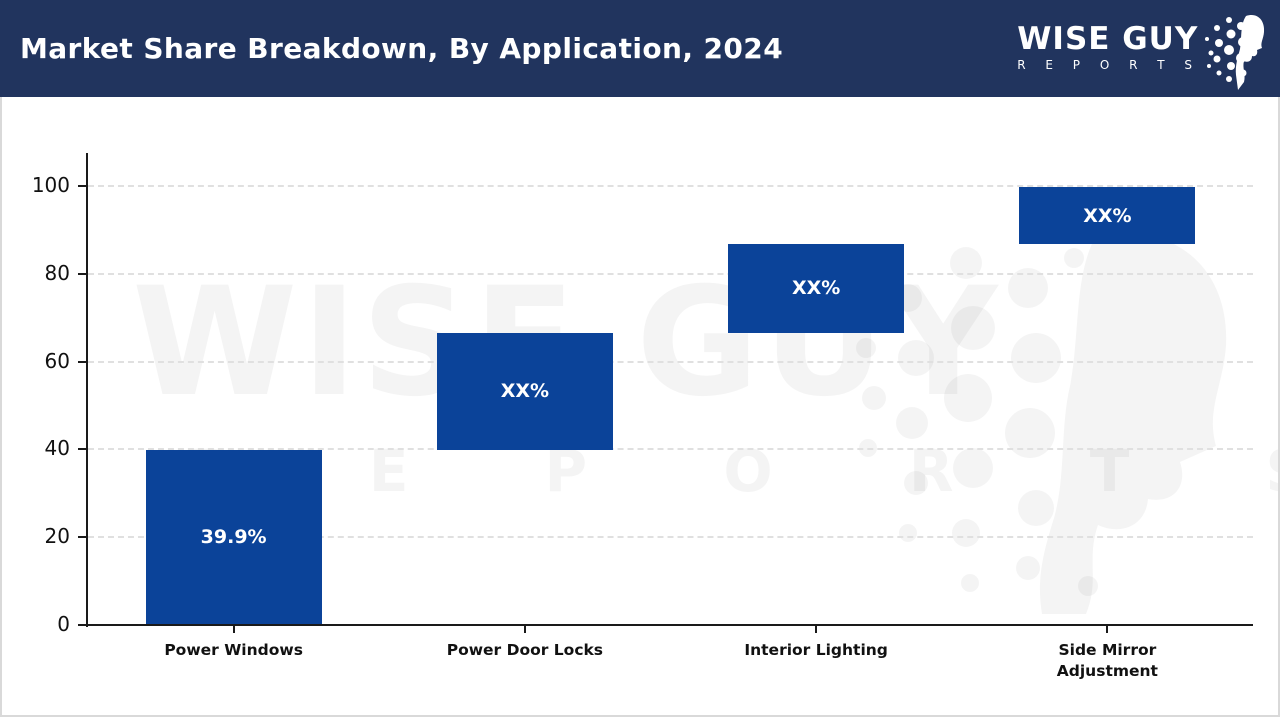 This screenshot has height=720, width=1280. Describe the element at coordinates (1279, 407) in the screenshot. I see `frame-right-border` at that location.